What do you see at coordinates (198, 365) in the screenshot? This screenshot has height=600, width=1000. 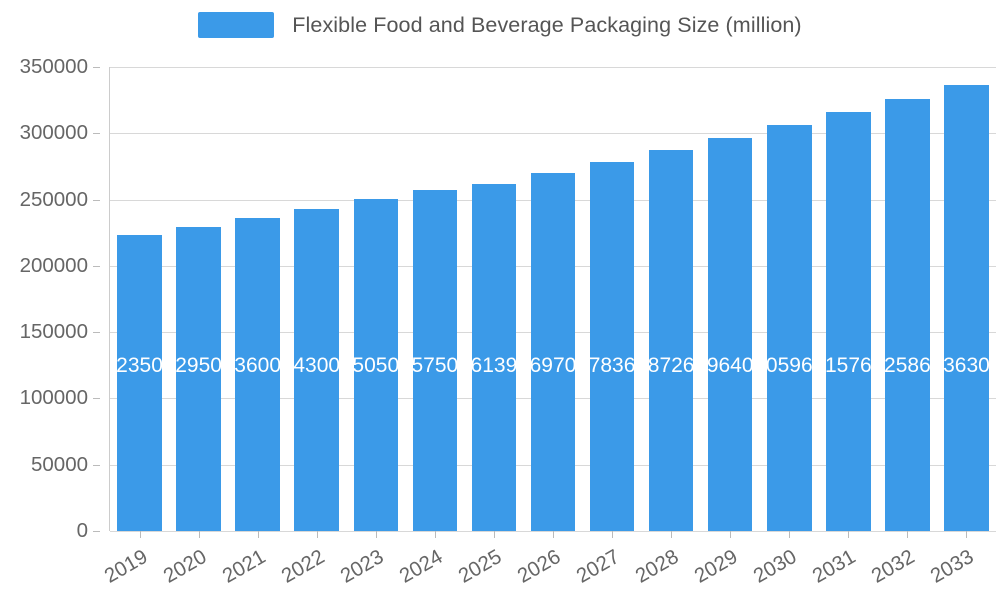 I see `bar-value-label: 229500` at bounding box center [198, 365].